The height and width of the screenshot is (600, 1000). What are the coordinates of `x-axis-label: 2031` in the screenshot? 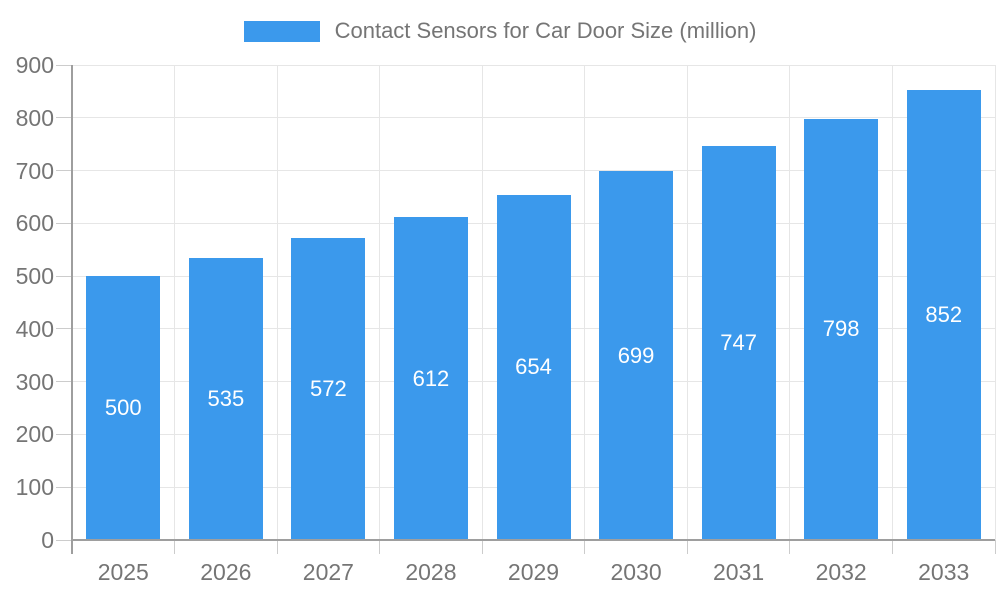 It's located at (739, 572).